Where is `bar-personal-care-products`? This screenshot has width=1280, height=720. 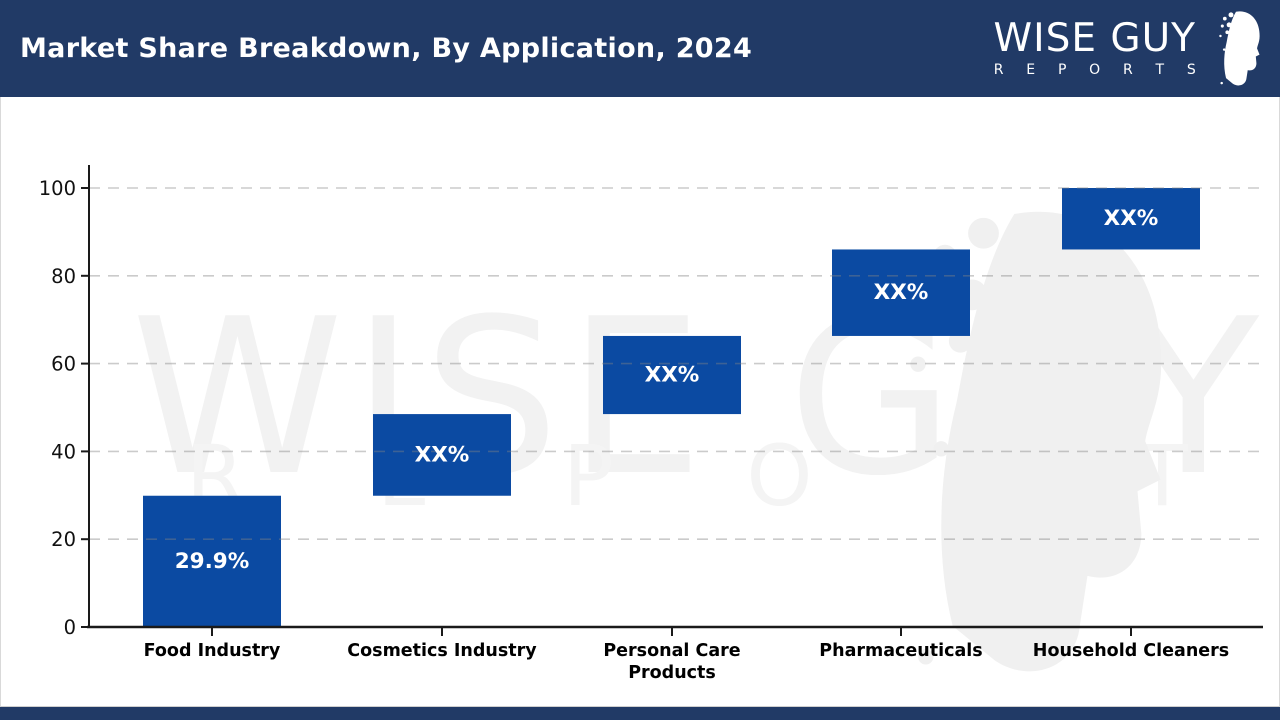
bar-personal-care-products is located at coordinates (672, 375).